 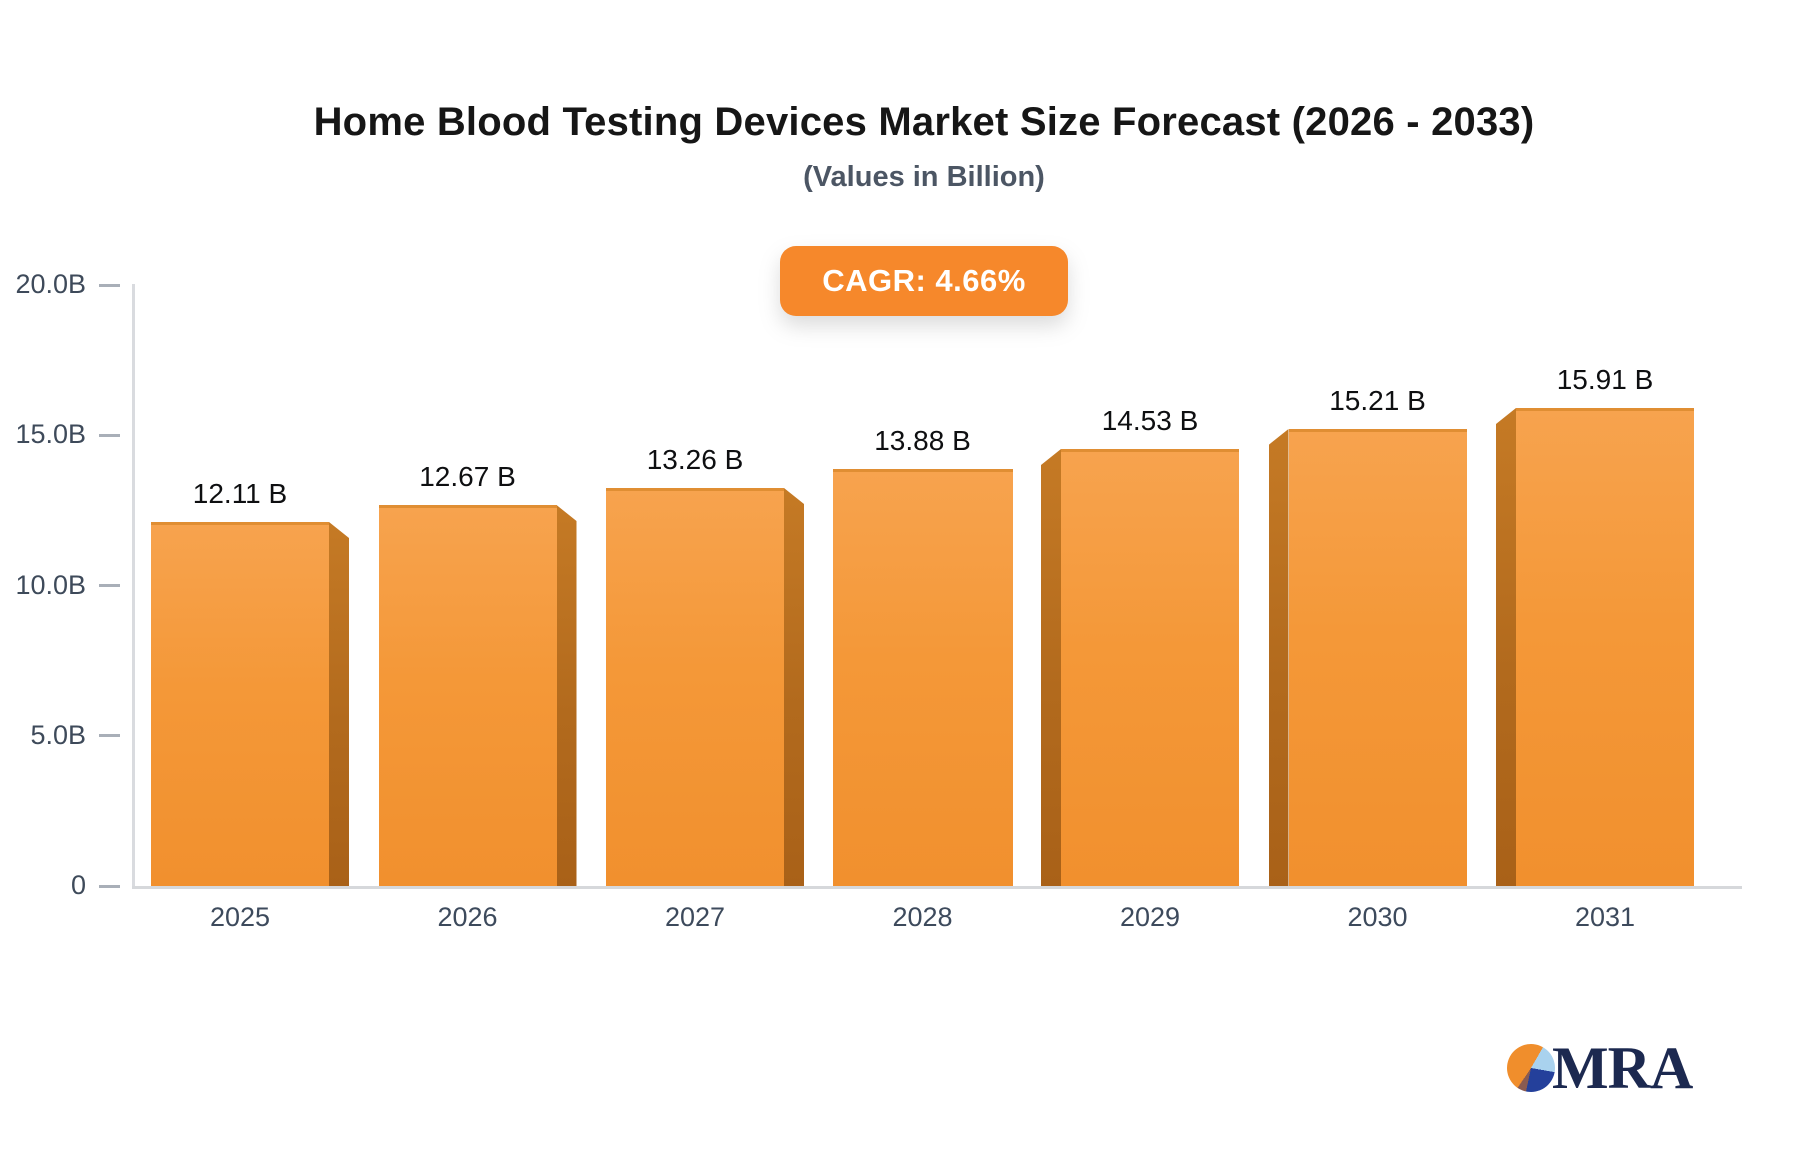 I want to click on x-axis-label-2025: 2025, so click(x=240, y=917).